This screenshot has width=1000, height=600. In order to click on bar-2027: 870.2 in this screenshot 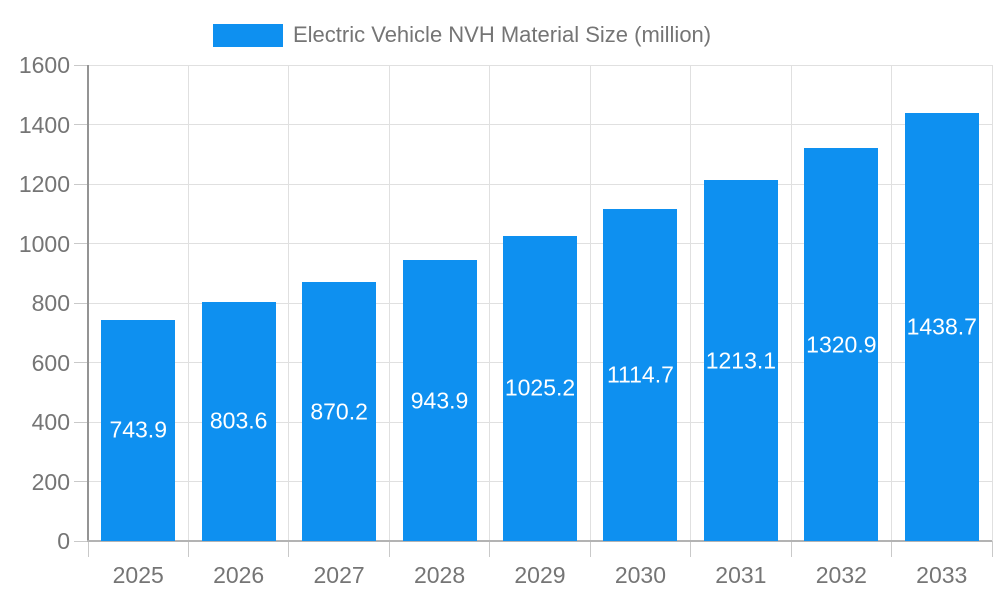, I will do `click(339, 411)`.